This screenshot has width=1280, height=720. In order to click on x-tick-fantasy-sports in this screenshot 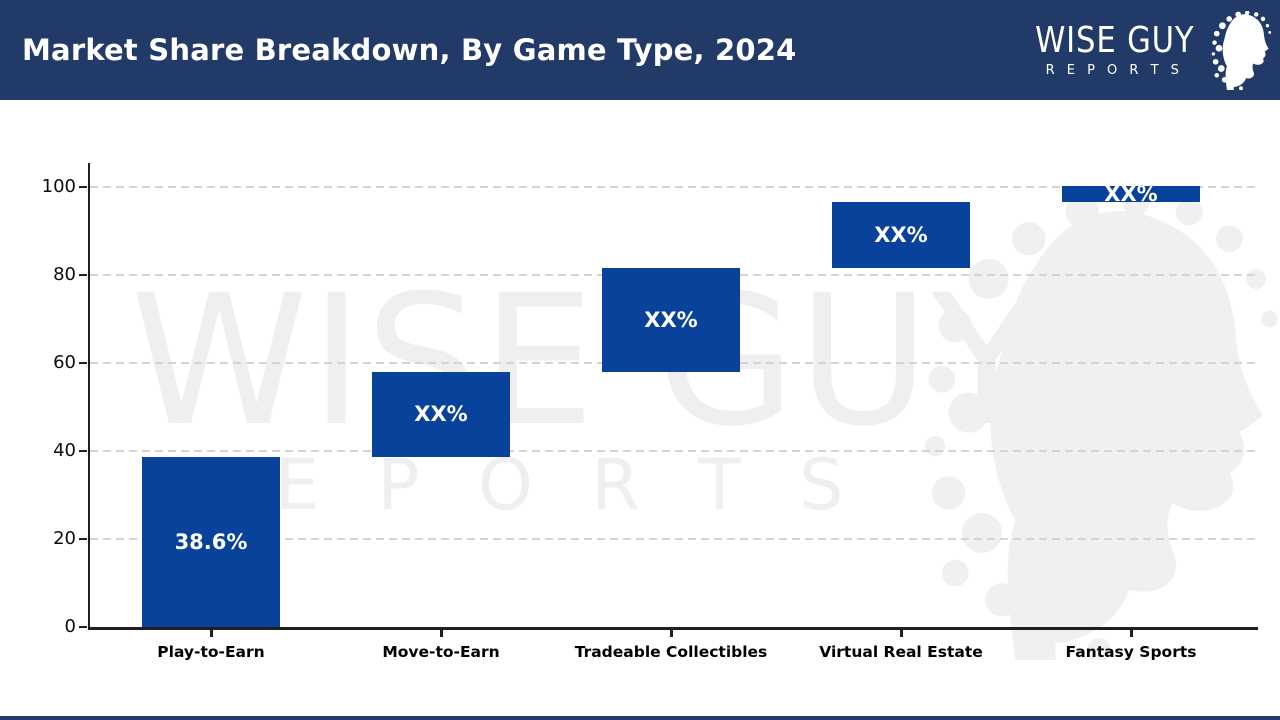, I will do `click(1131, 633)`.